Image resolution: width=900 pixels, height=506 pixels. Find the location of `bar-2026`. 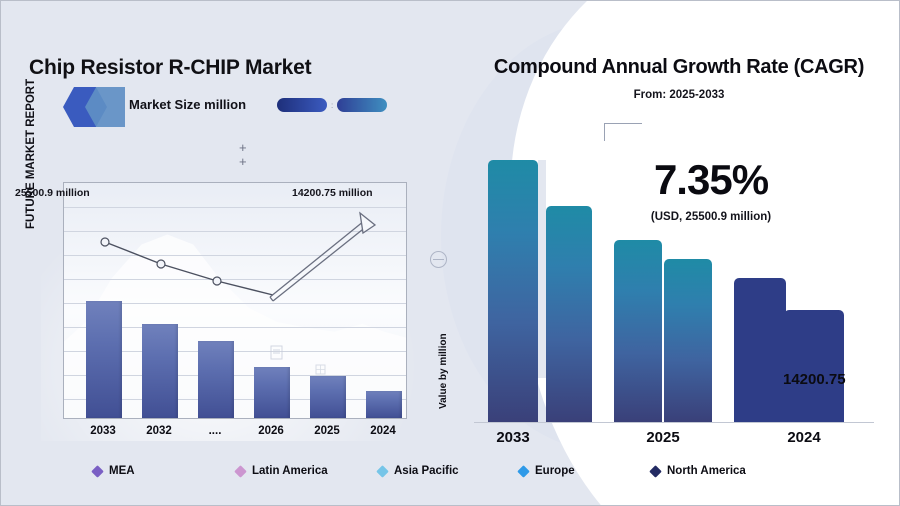

bar-2026 is located at coordinates (272, 392).